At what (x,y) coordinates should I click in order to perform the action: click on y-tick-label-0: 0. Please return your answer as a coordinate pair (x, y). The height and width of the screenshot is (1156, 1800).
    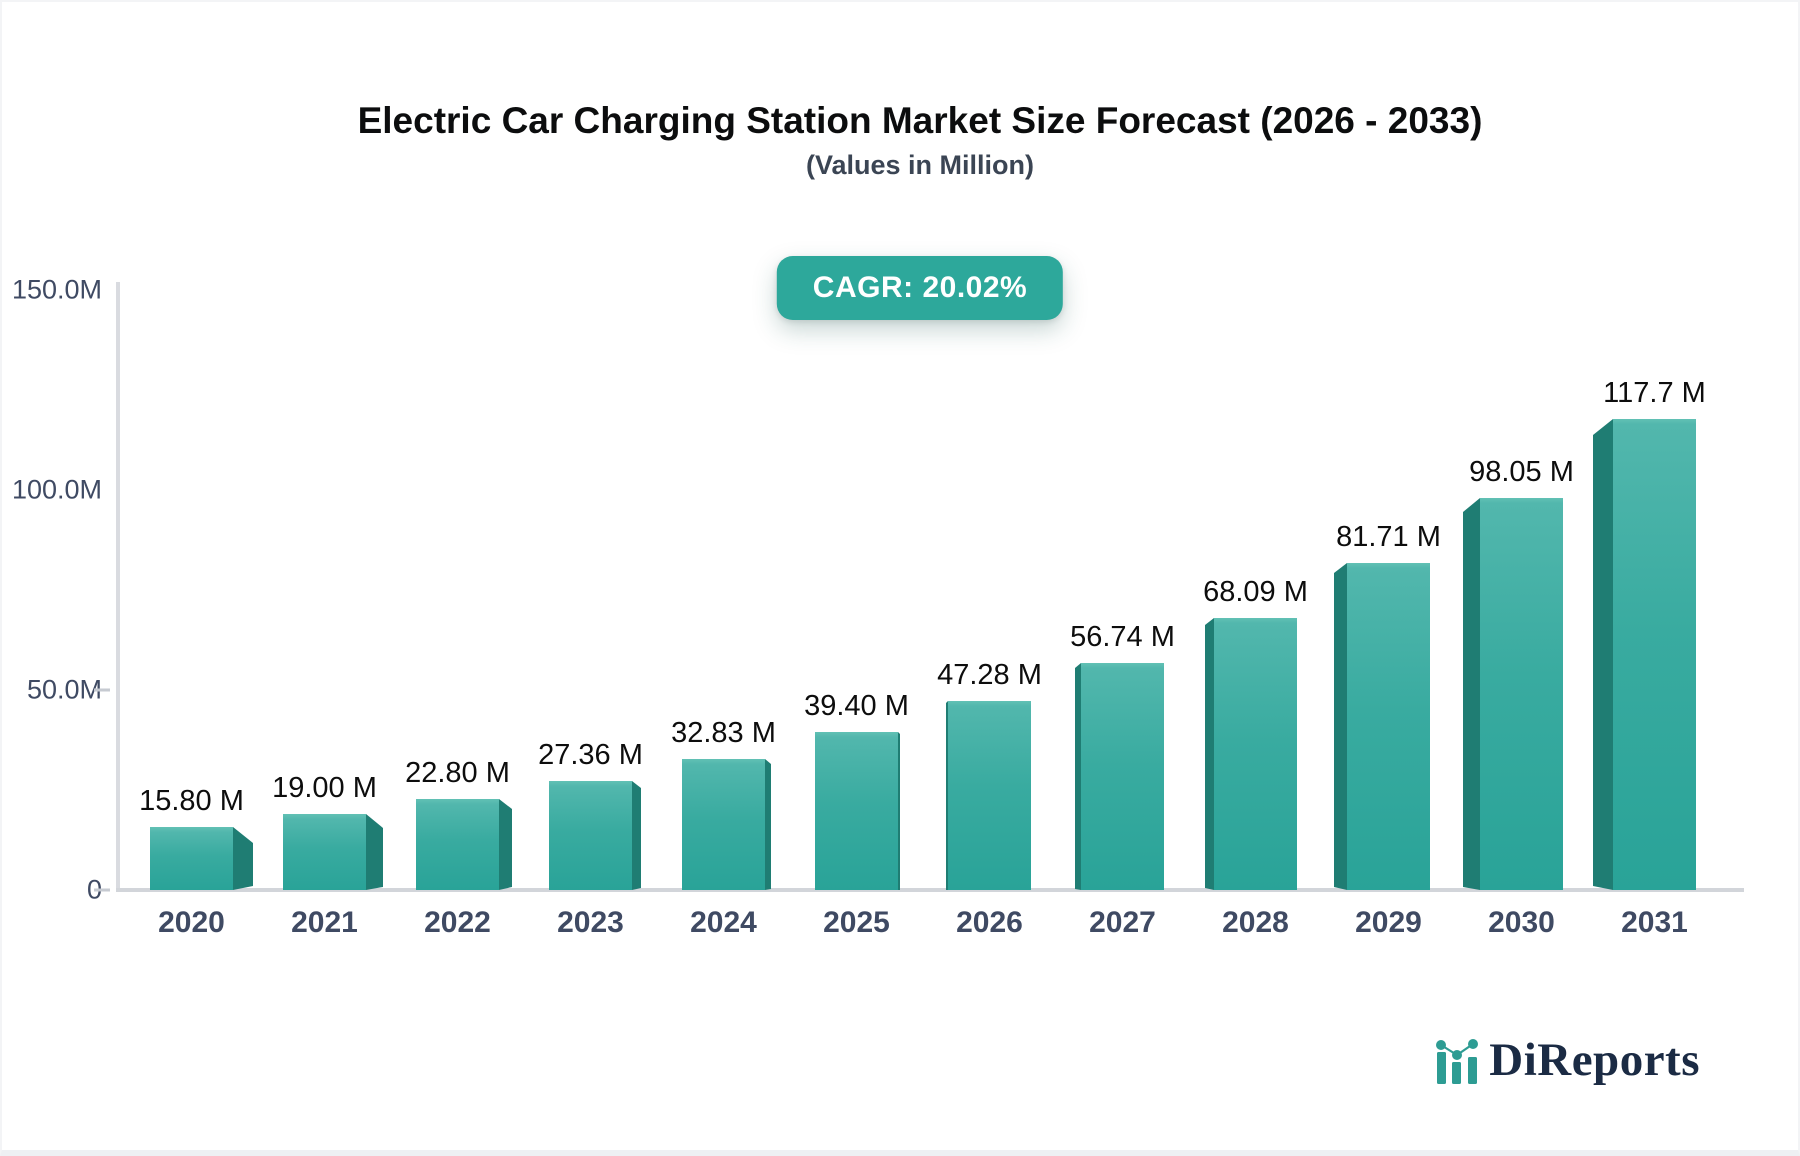
    Looking at the image, I should click on (52, 890).